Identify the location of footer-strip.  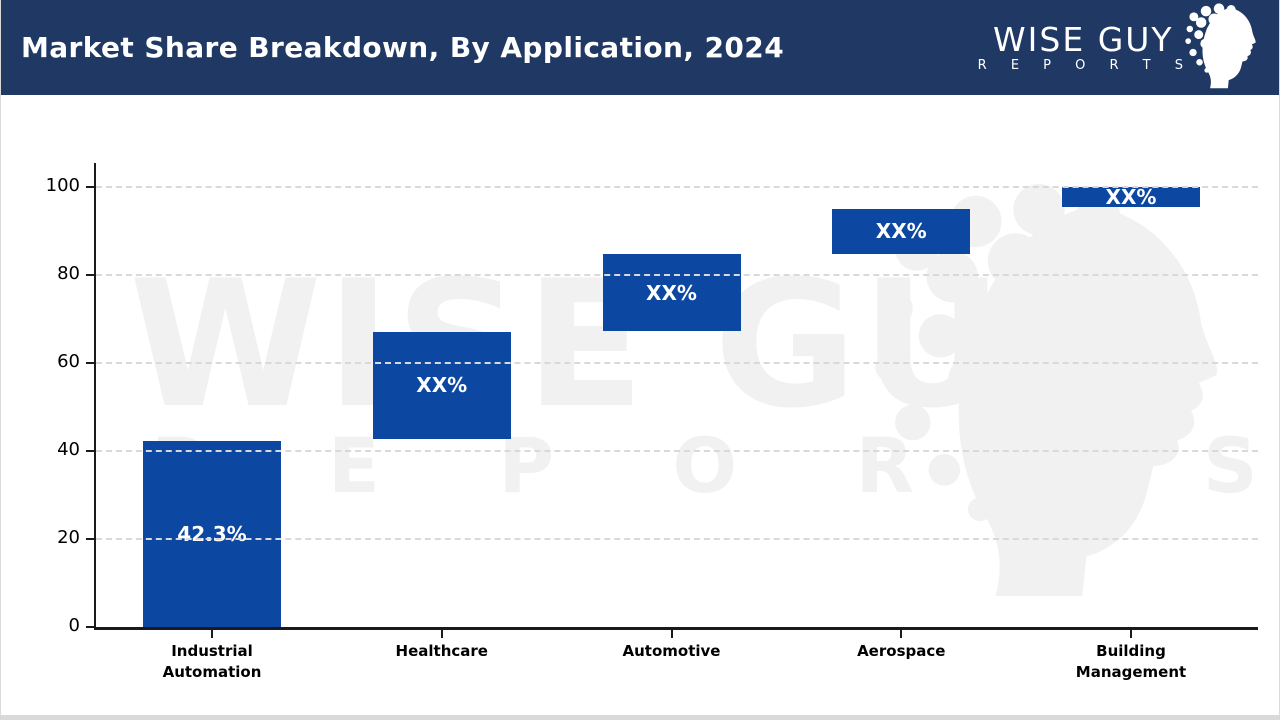
(640, 717).